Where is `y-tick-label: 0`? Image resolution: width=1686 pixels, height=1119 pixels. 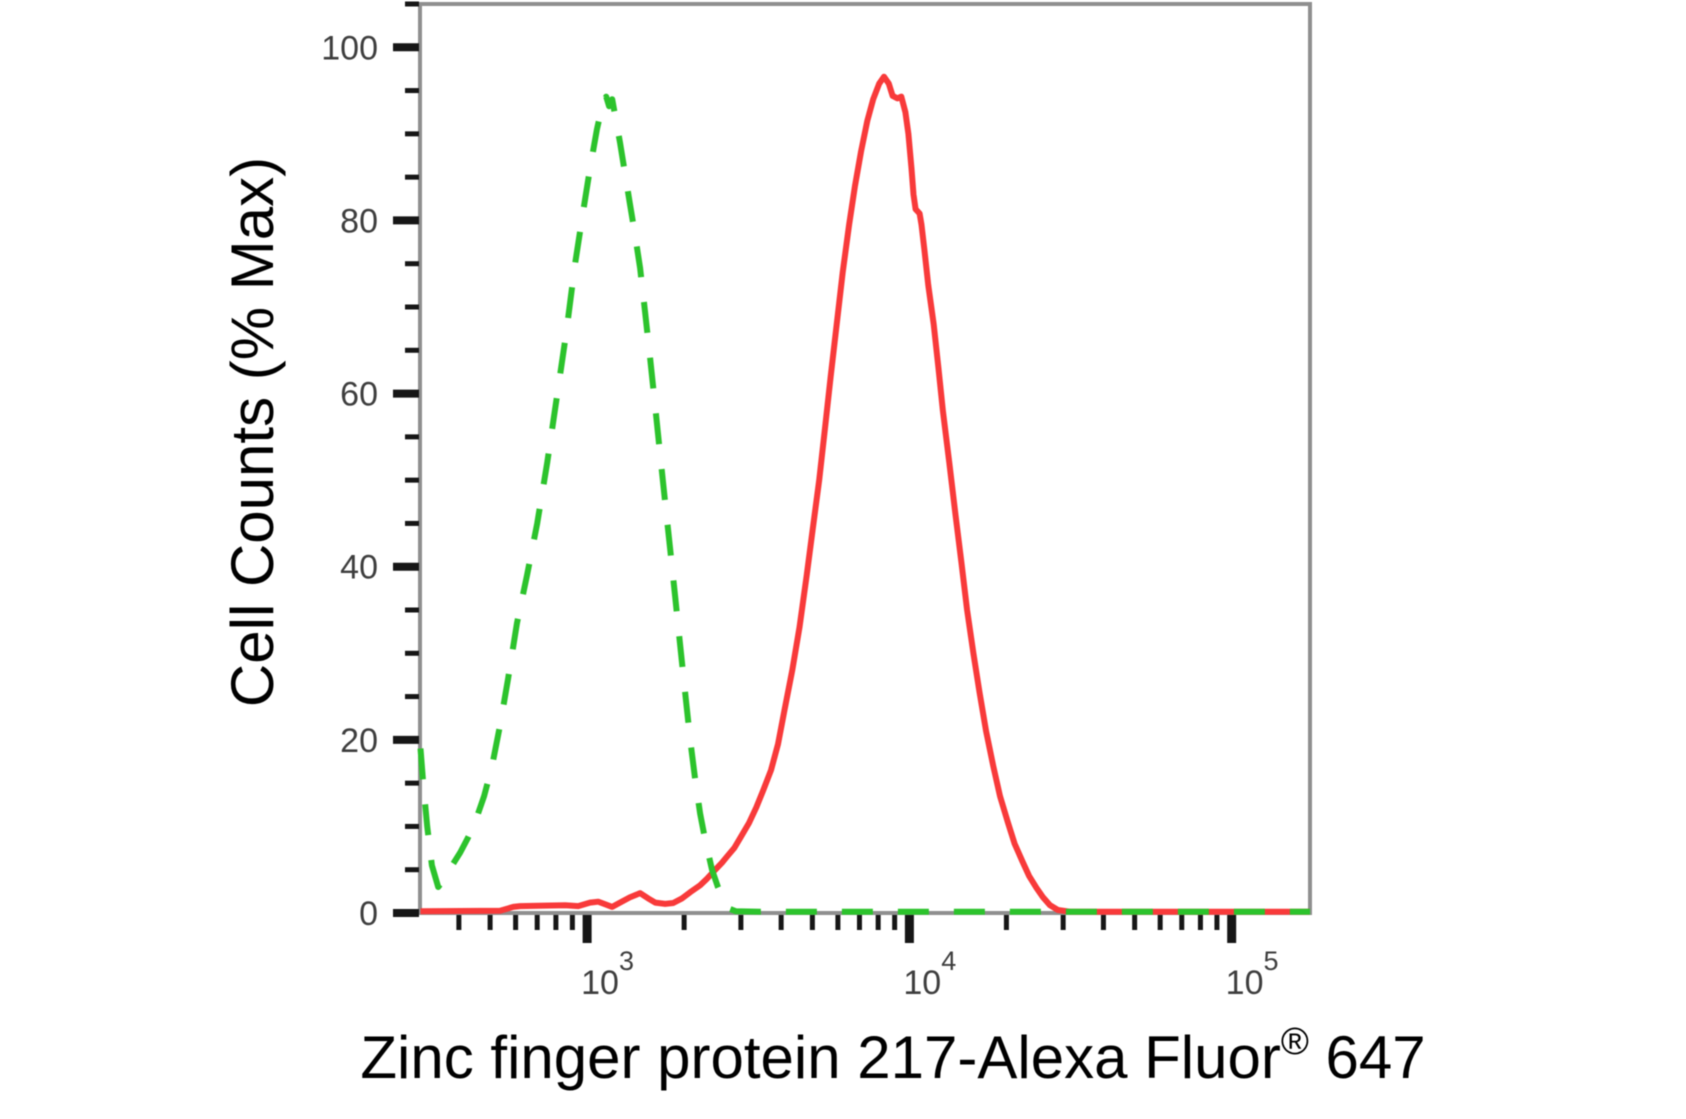 y-tick-label: 0 is located at coordinates (368, 914).